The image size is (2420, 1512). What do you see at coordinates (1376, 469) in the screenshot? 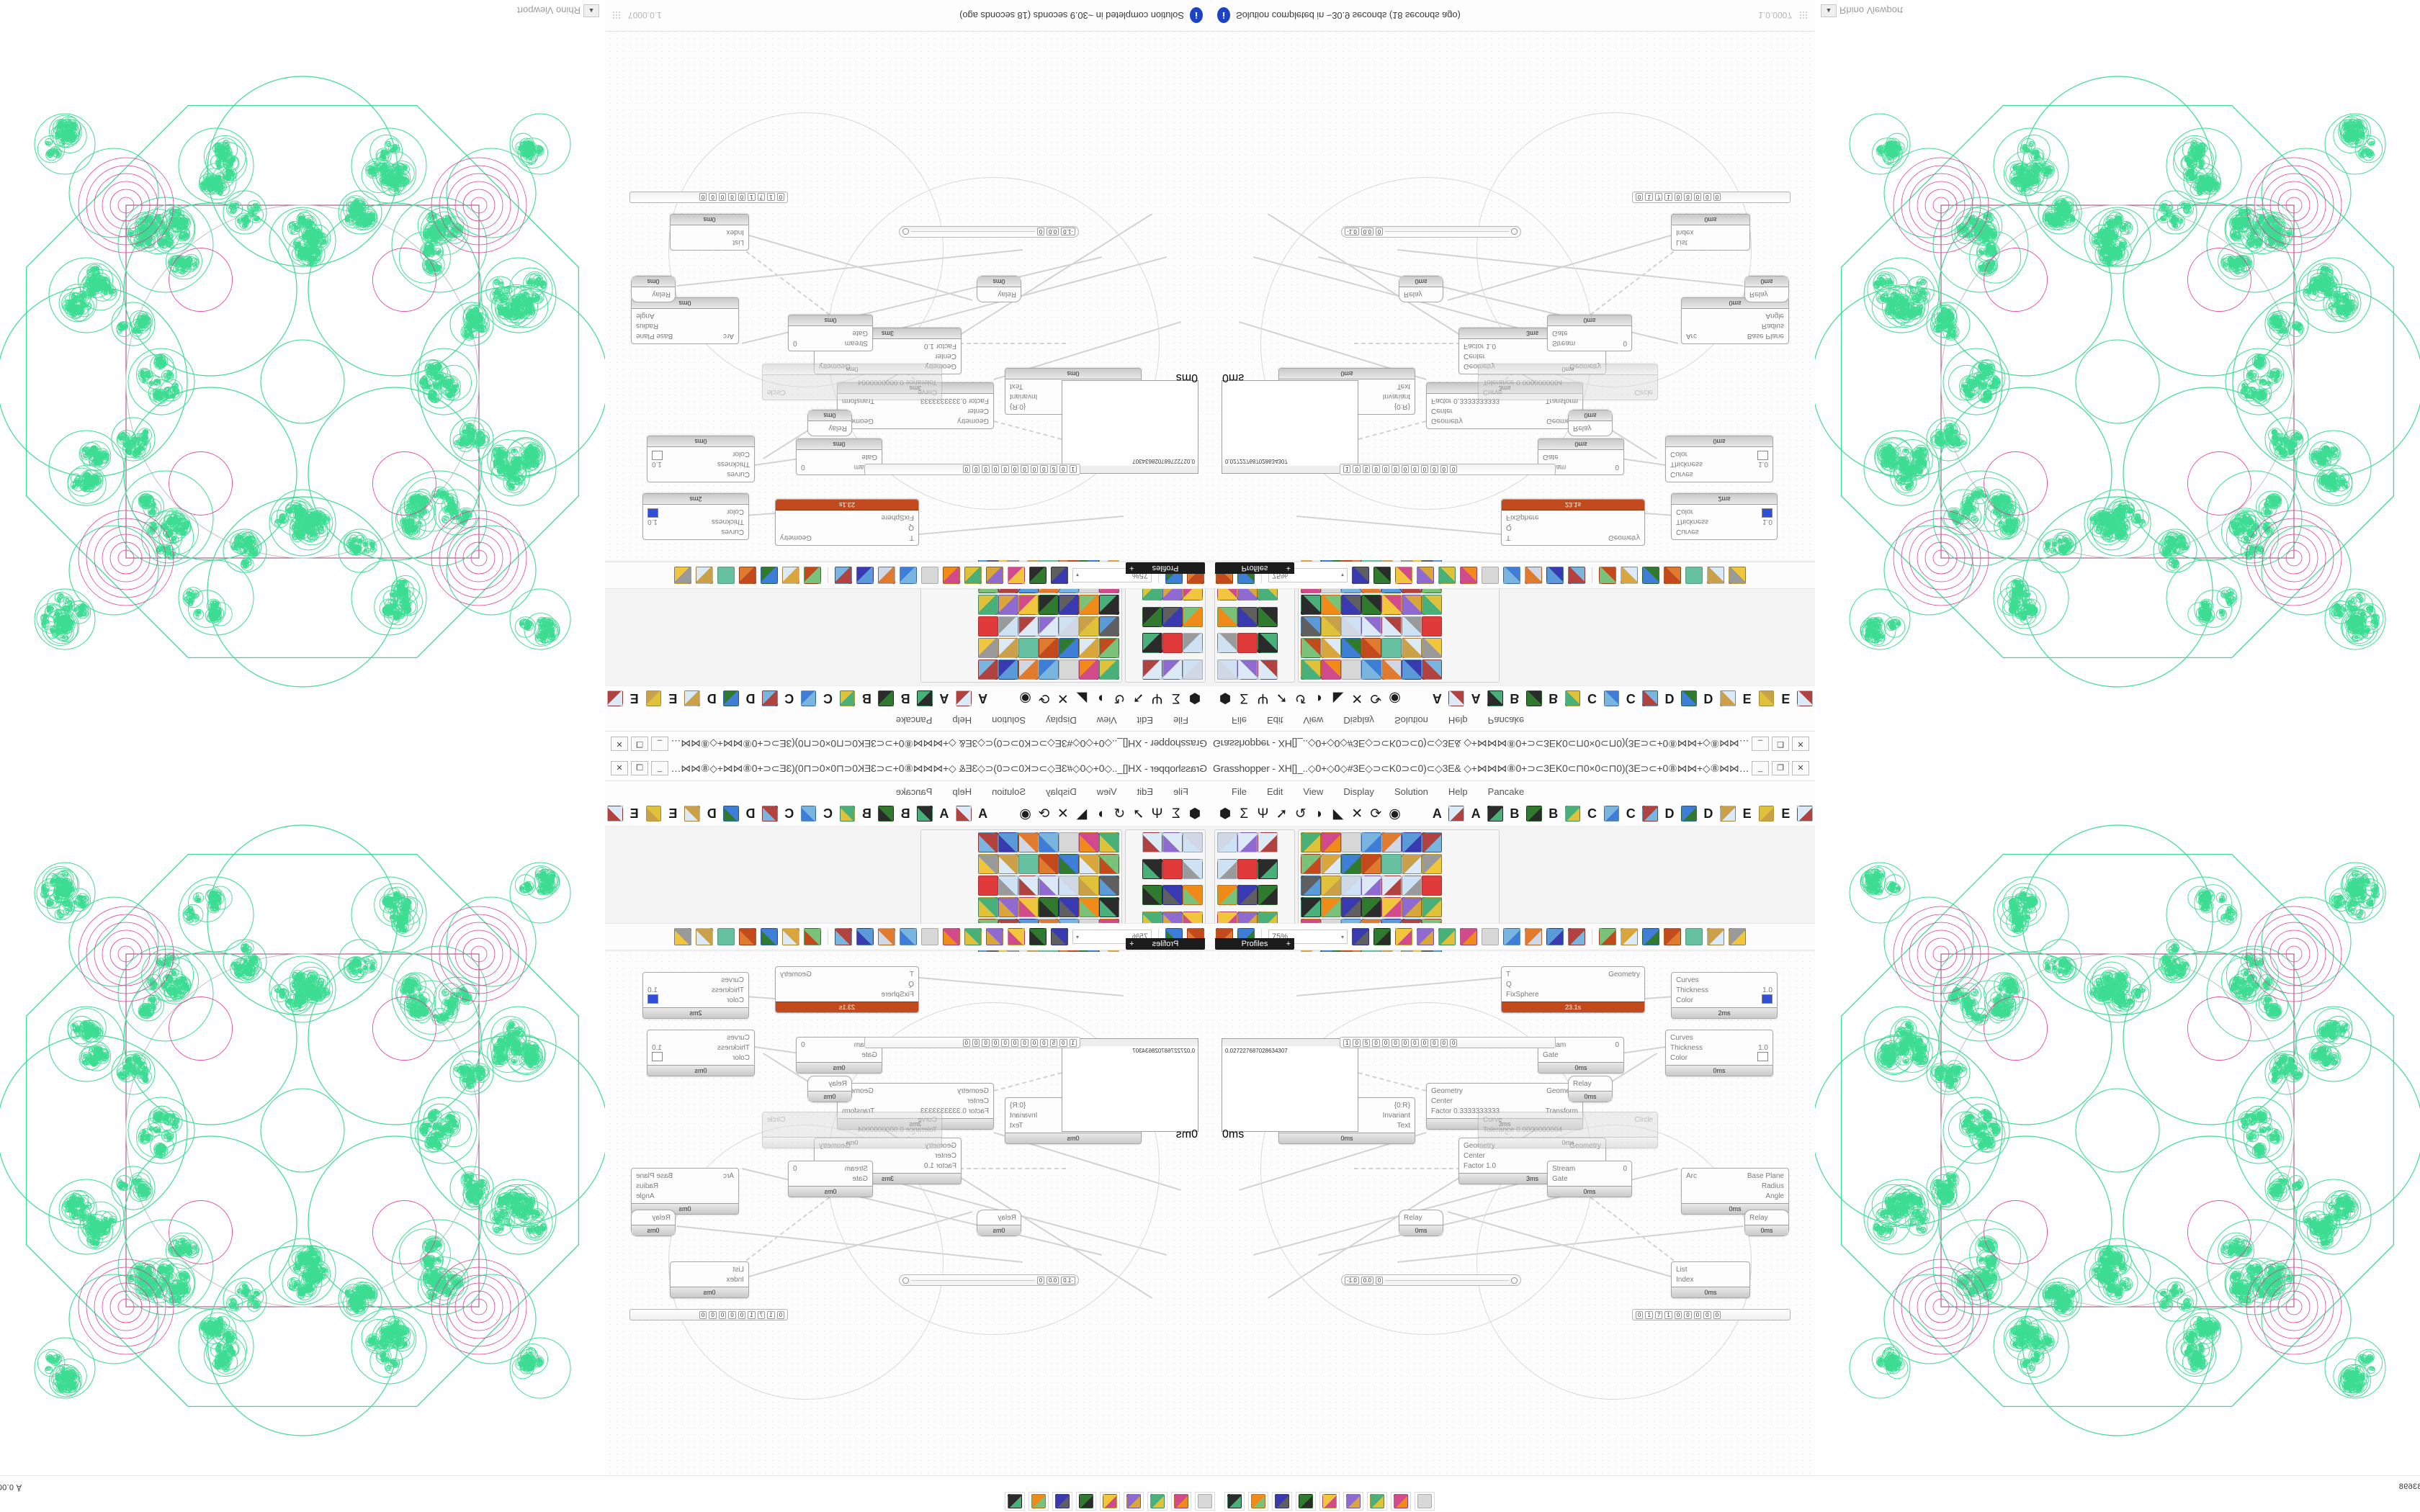
I see `digit-3: 0` at bounding box center [1376, 469].